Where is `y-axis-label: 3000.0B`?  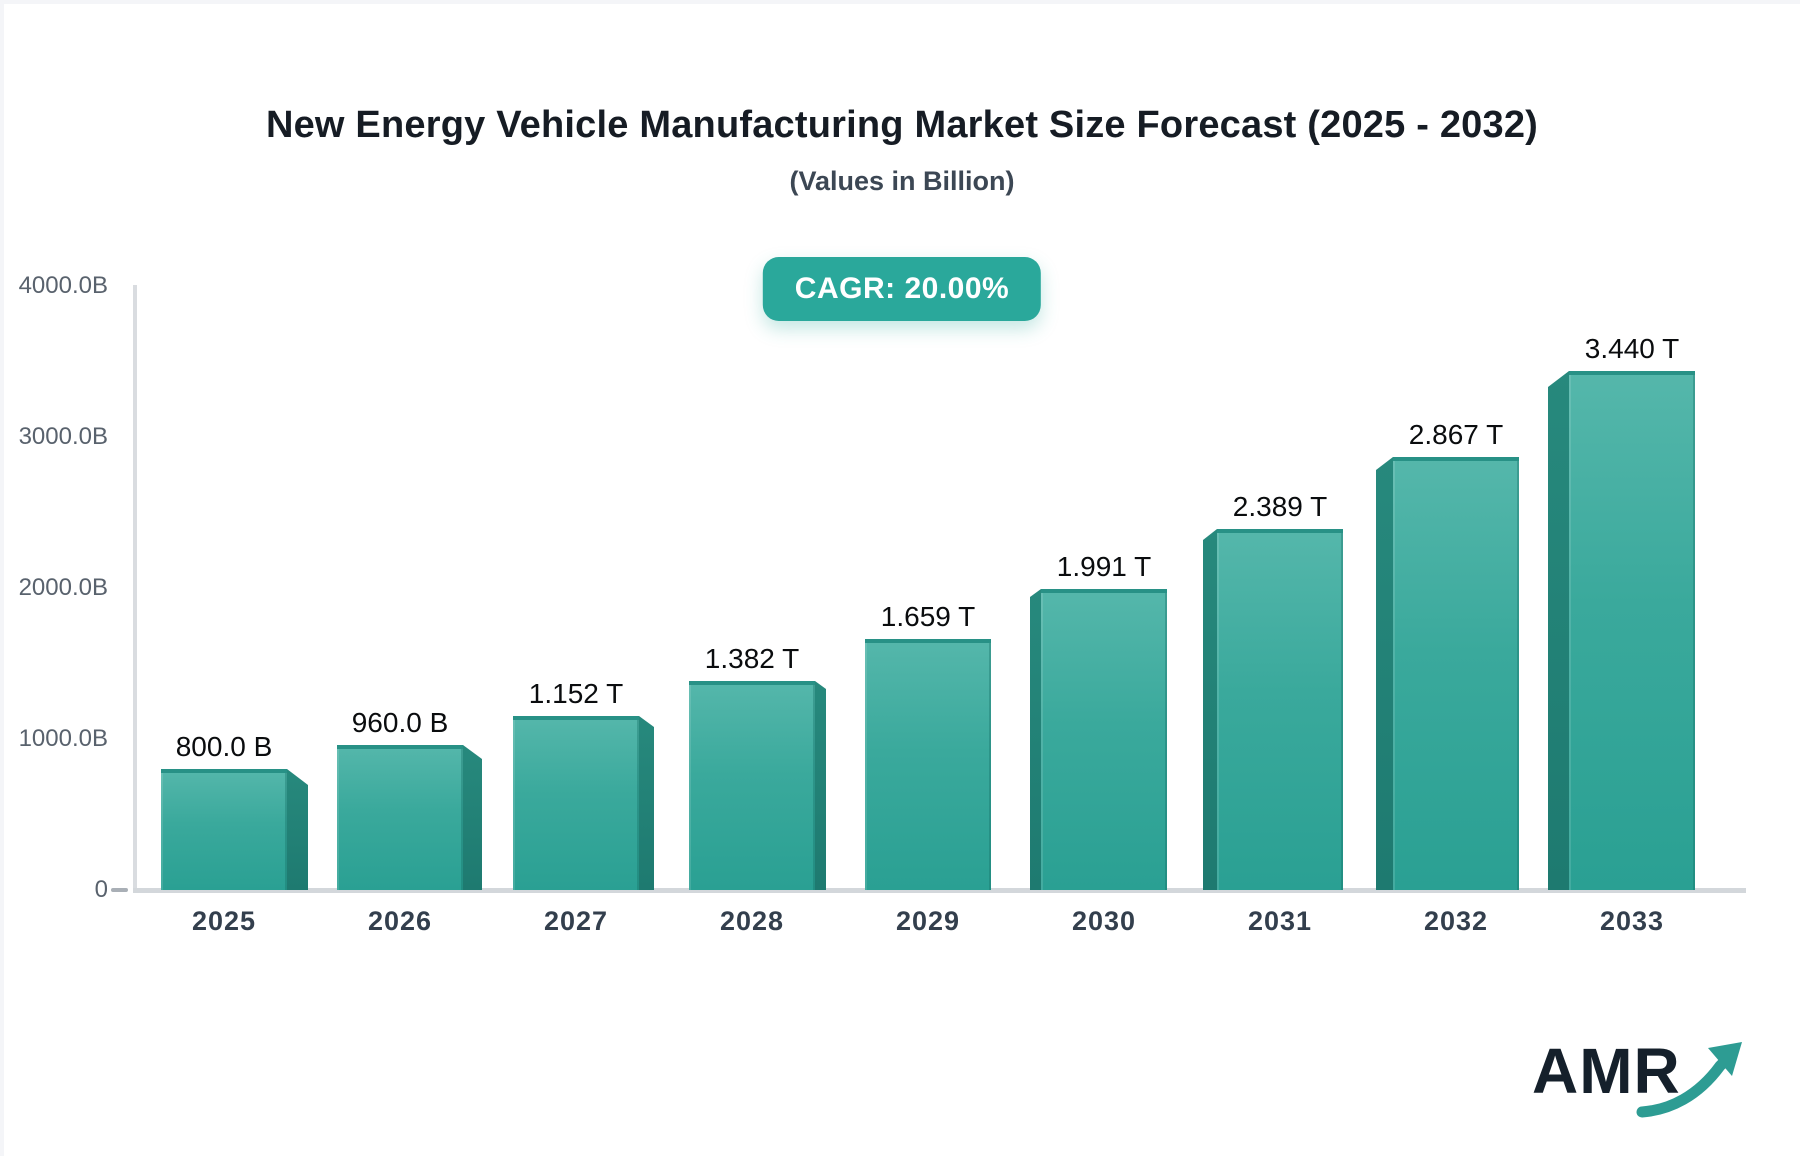 y-axis-label: 3000.0B is located at coordinates (63, 436).